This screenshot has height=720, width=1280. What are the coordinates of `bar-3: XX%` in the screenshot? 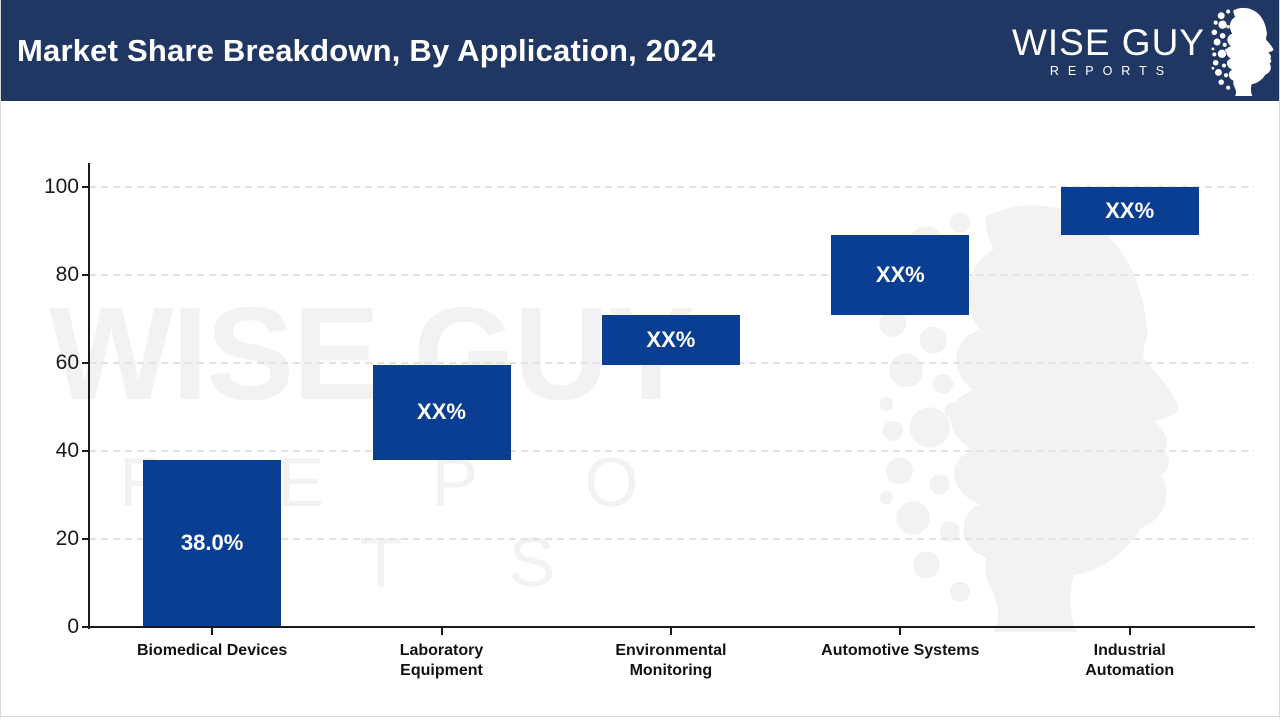 It's located at (670, 340).